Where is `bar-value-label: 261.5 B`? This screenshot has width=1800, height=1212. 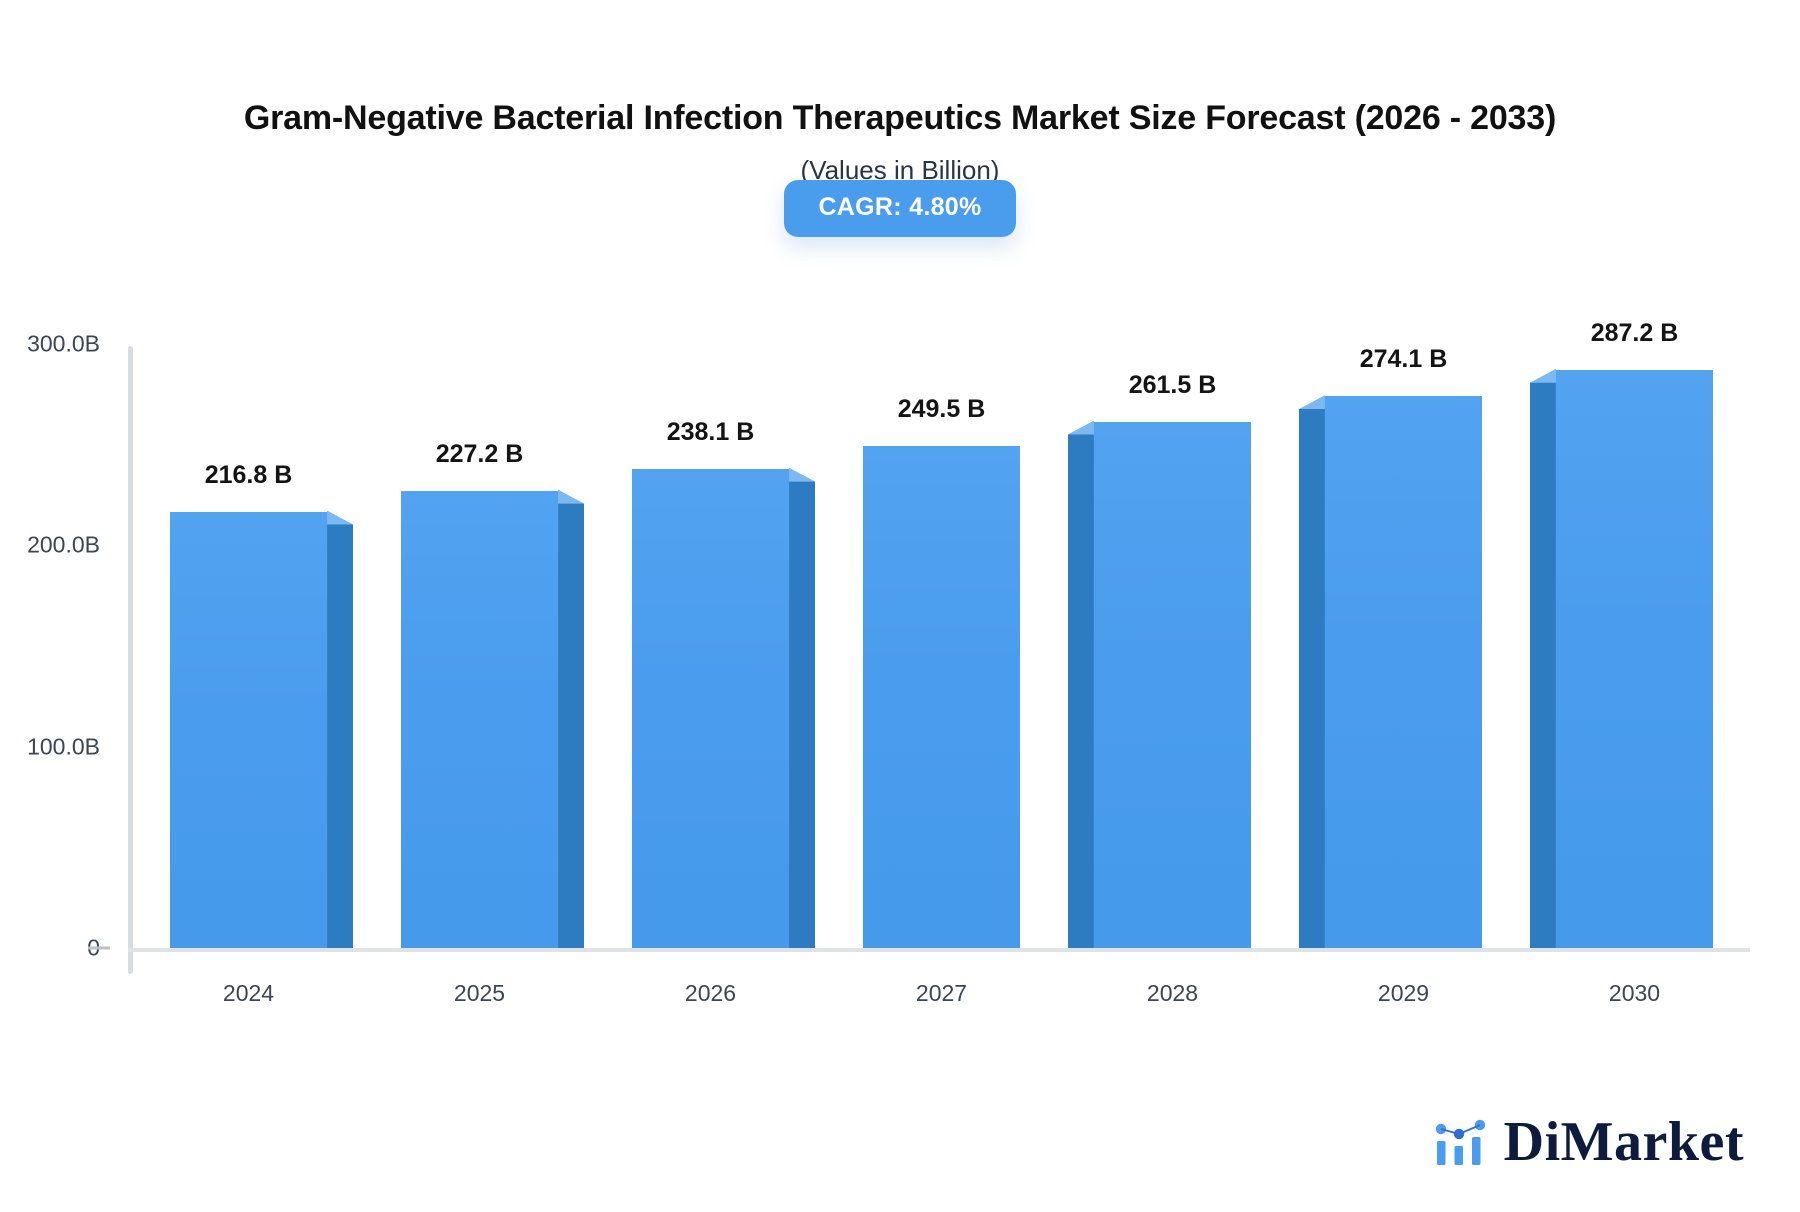
bar-value-label: 261.5 B is located at coordinates (1172, 384).